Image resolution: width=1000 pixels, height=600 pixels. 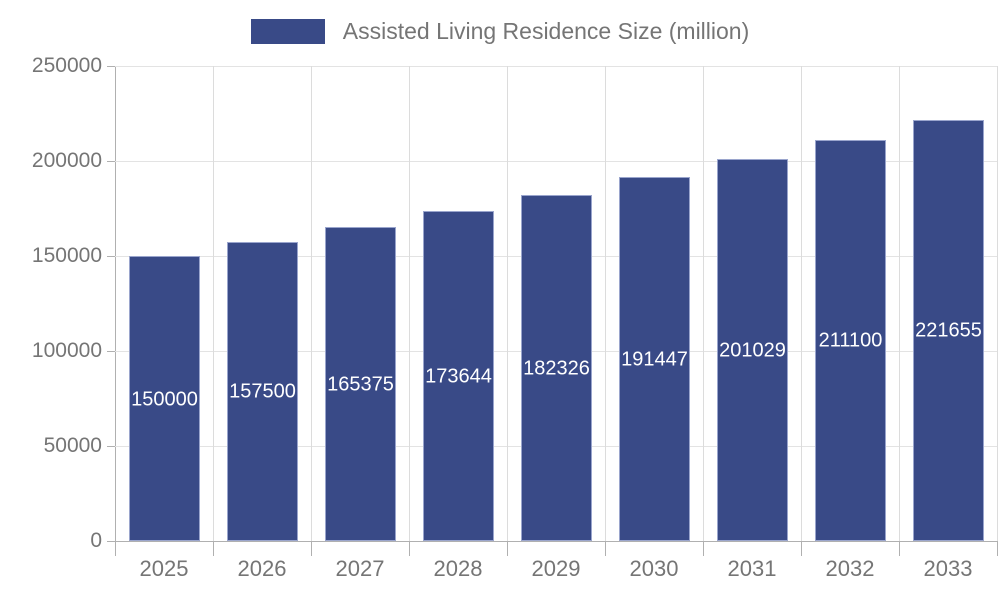 I want to click on bar: 221655, so click(x=948, y=330).